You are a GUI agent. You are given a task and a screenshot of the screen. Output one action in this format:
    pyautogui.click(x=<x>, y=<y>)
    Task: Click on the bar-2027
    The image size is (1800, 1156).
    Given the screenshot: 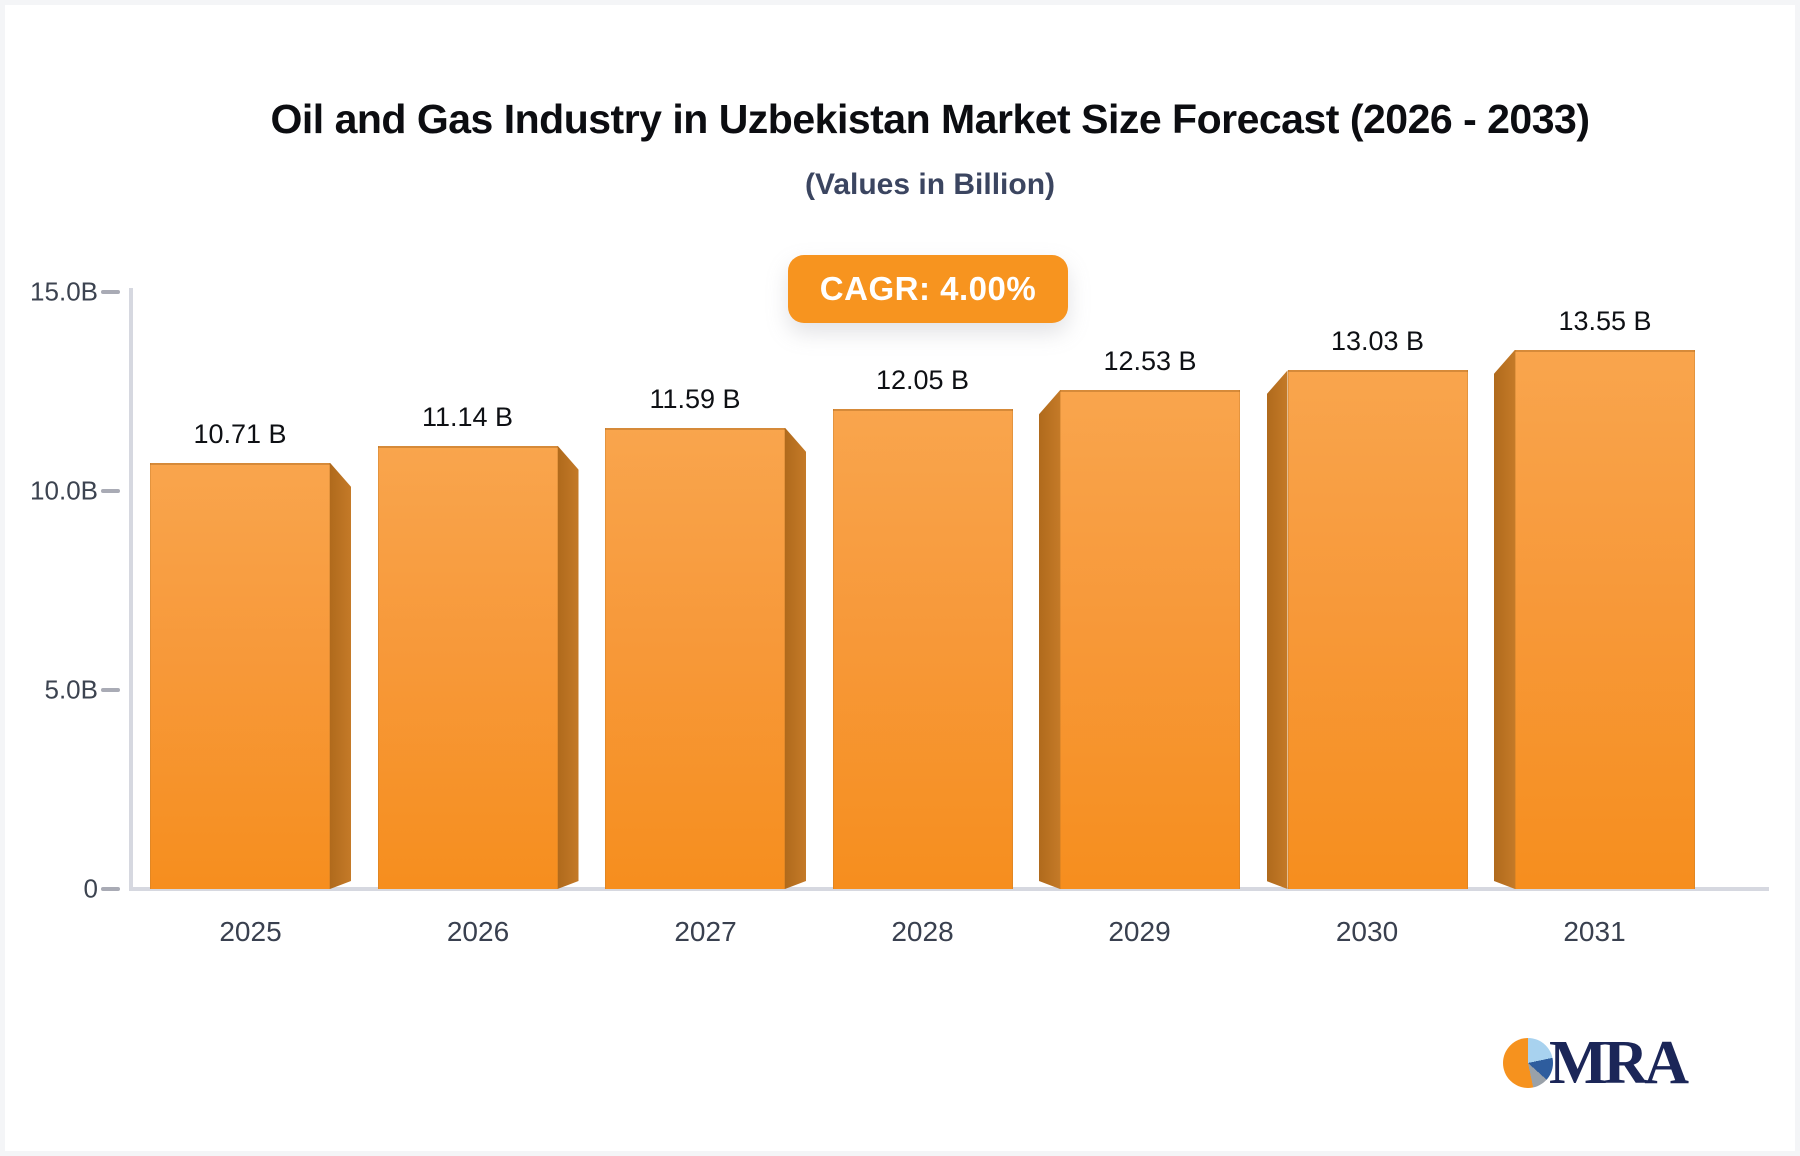 What is the action you would take?
    pyautogui.click(x=695, y=658)
    